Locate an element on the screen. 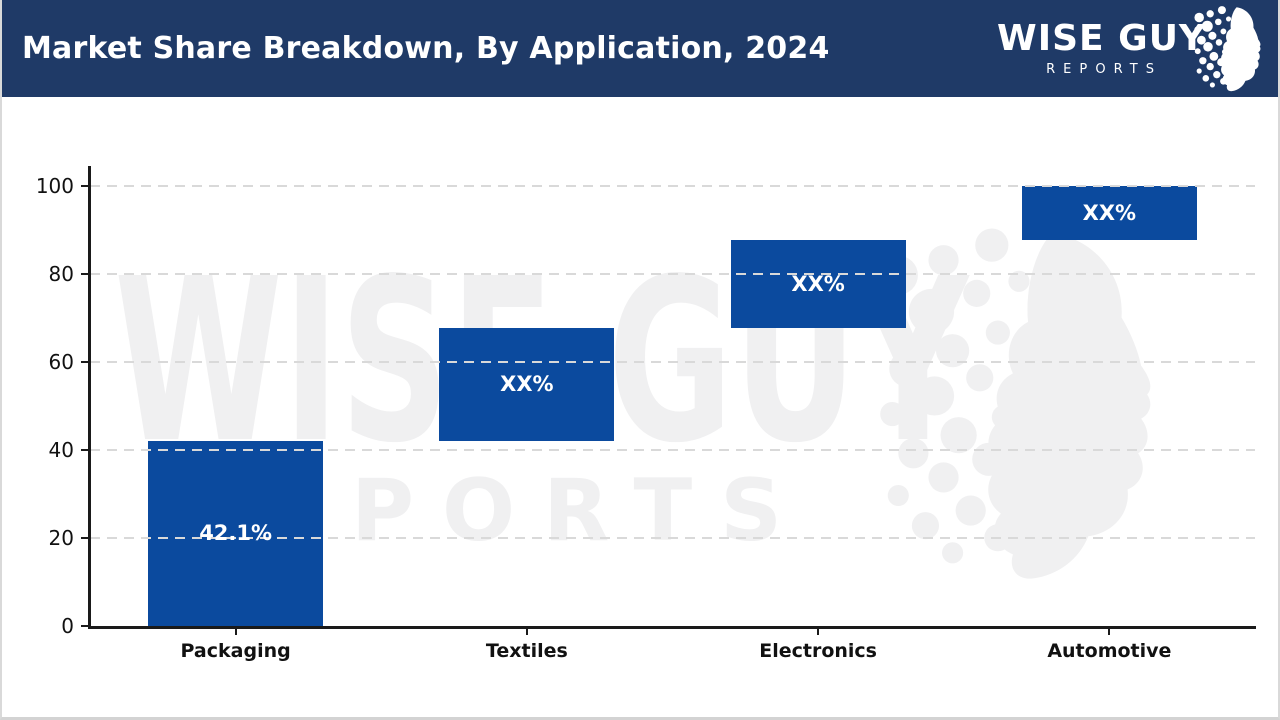  bar-textiles is located at coordinates (527, 384).